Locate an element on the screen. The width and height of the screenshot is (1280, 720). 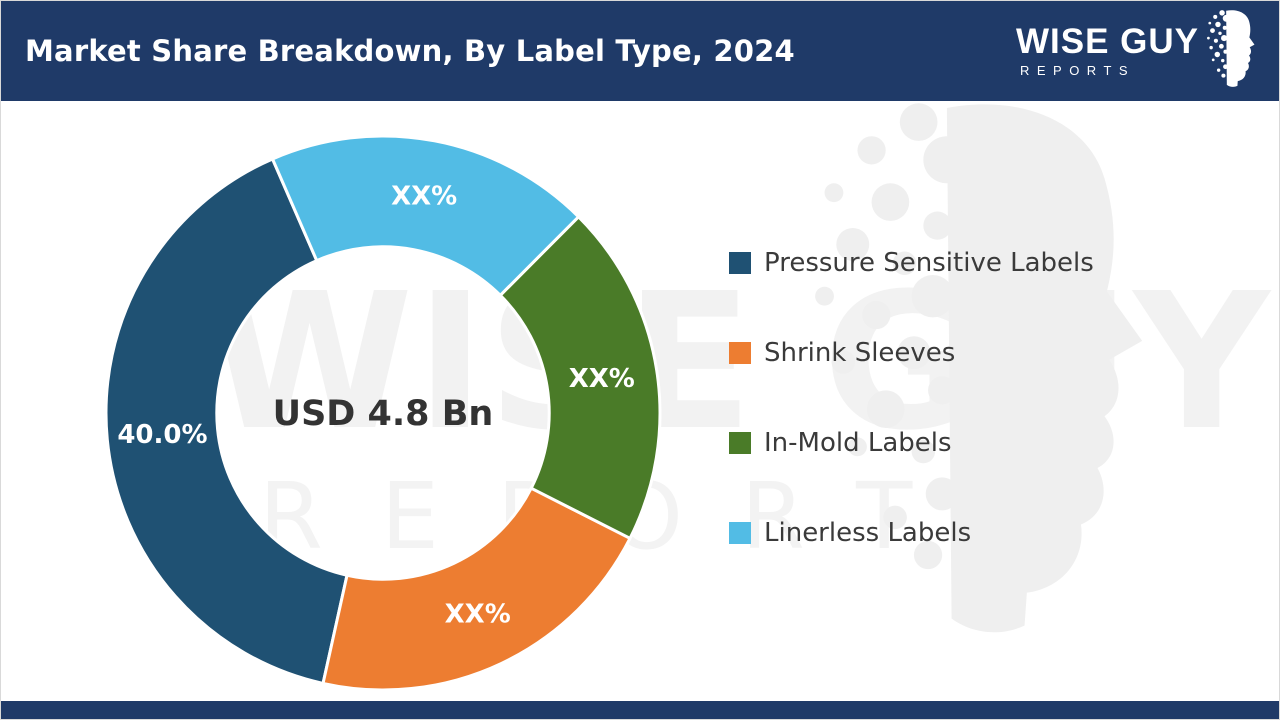
brand-face-icon is located at coordinates (1234, 51).